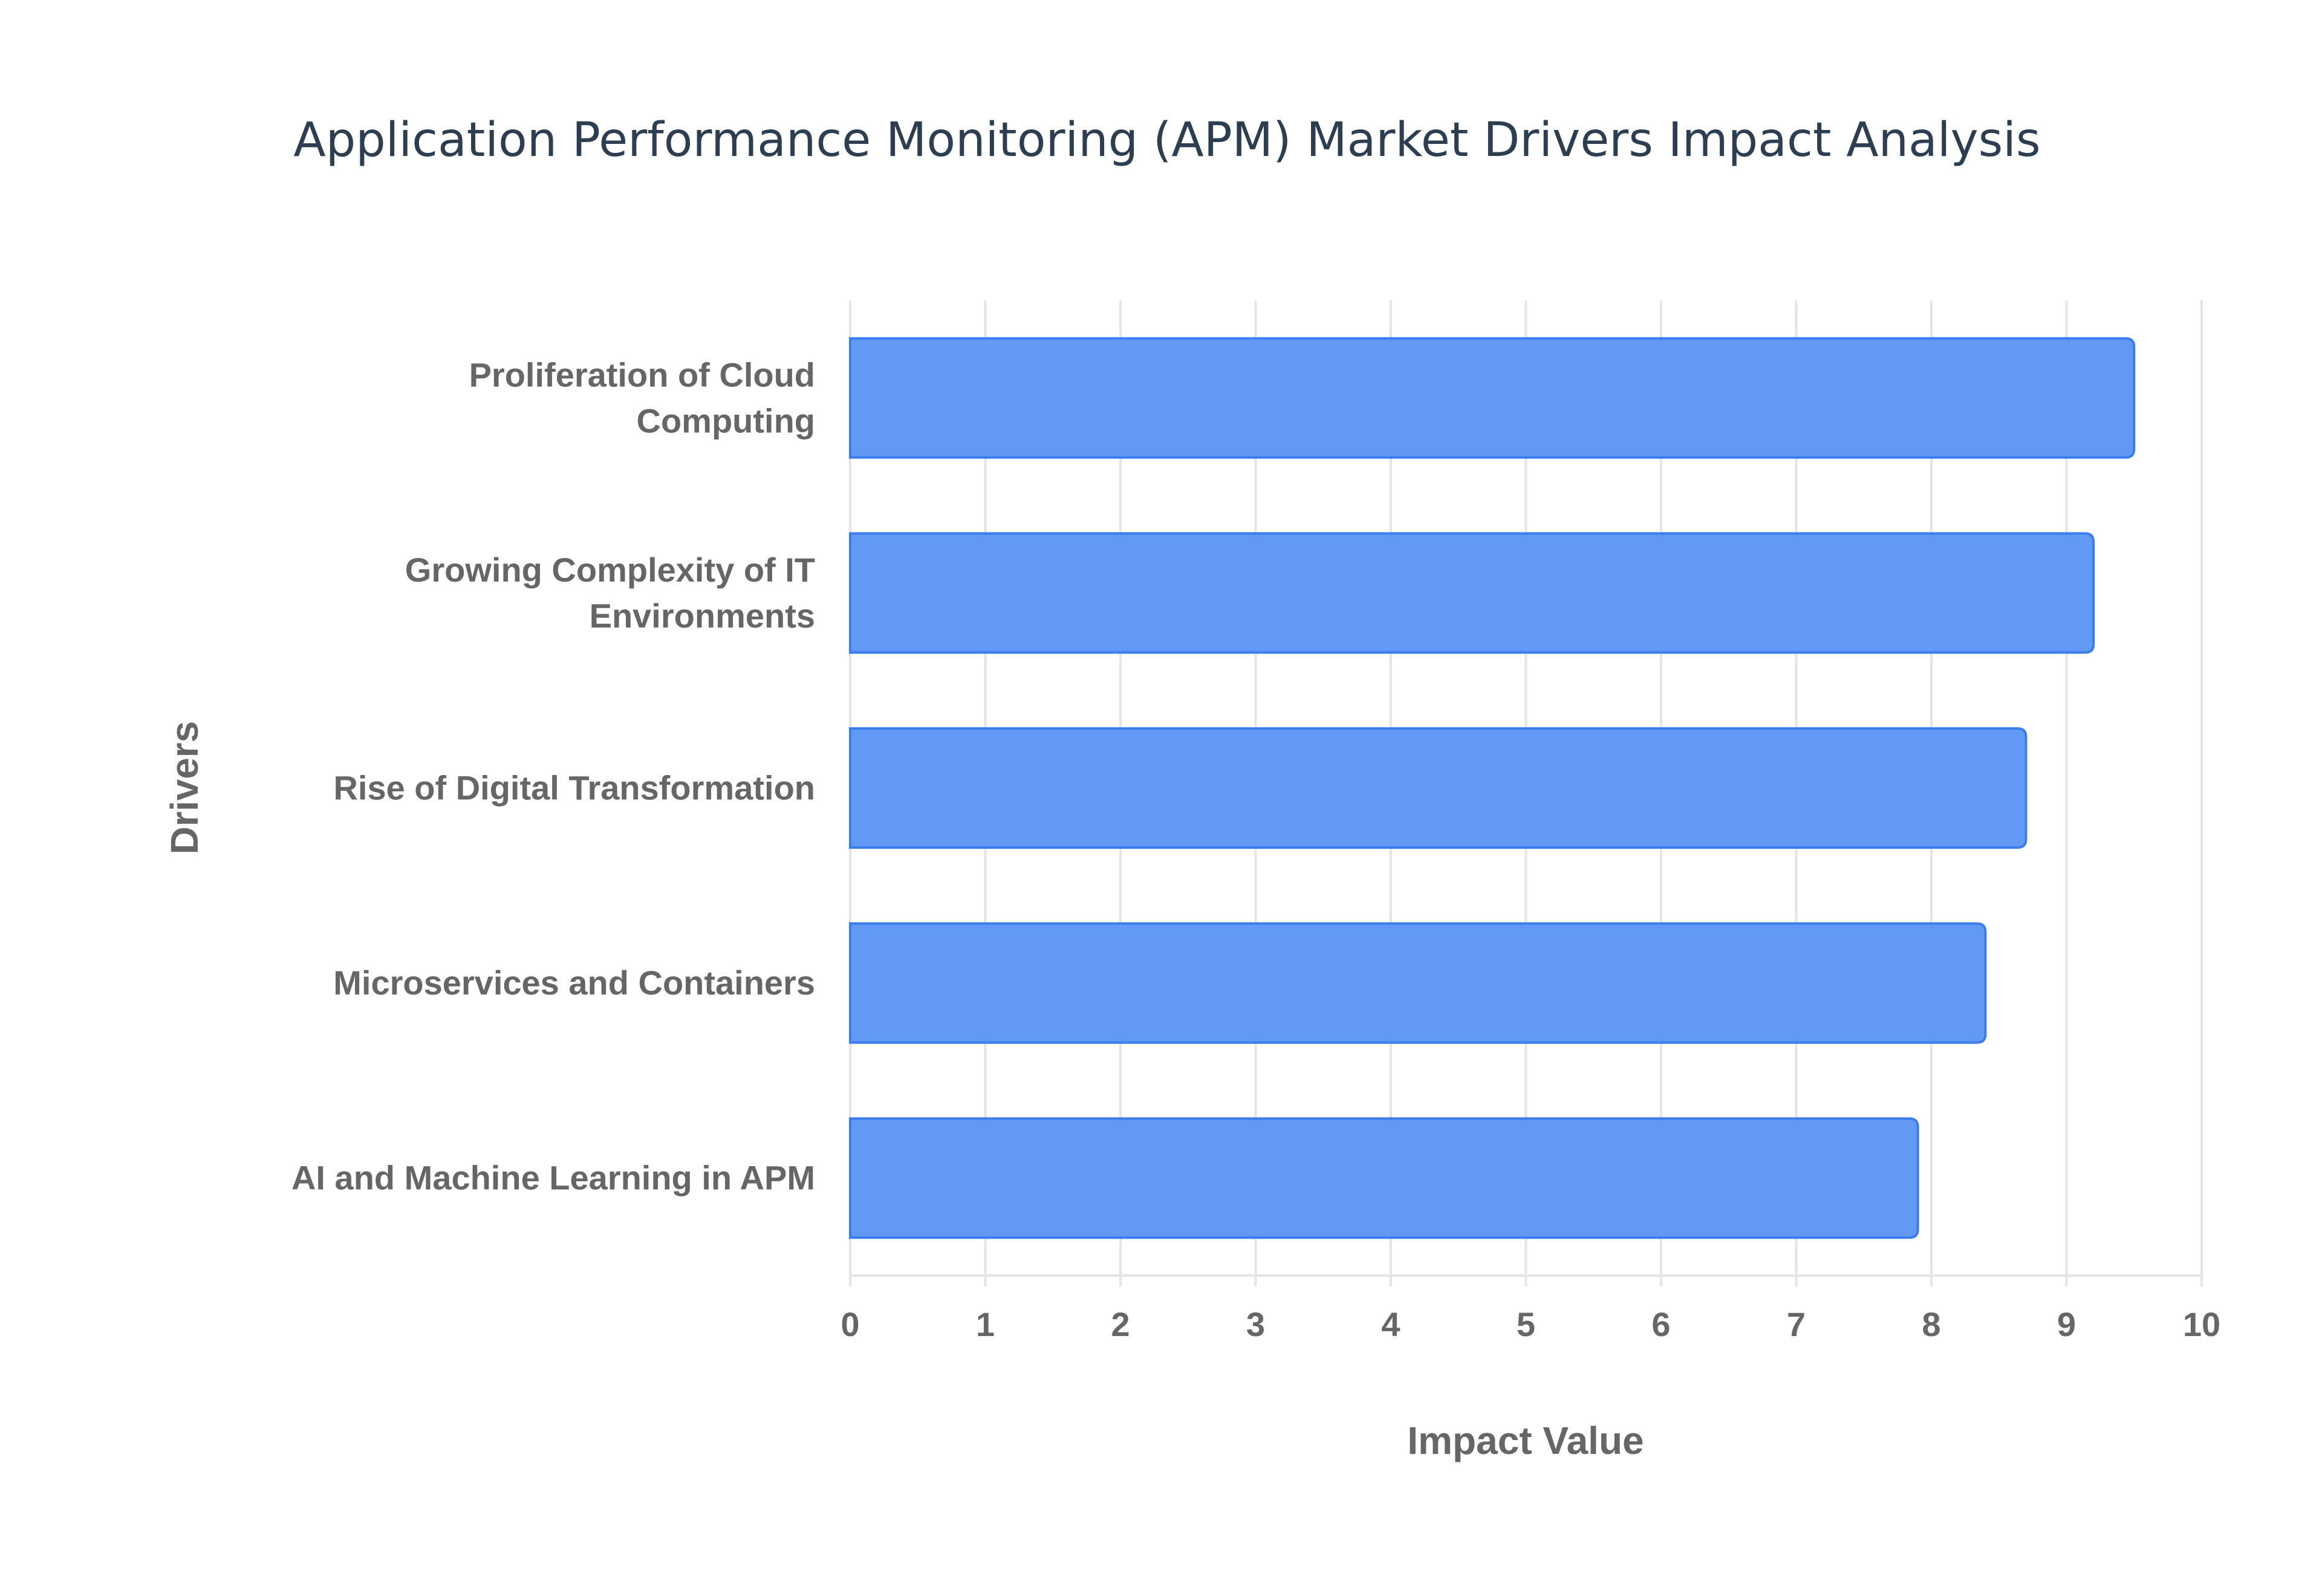  Describe the element at coordinates (642, 397) in the screenshot. I see `y-tick-label: Proliferation of Cloud Computing` at that location.